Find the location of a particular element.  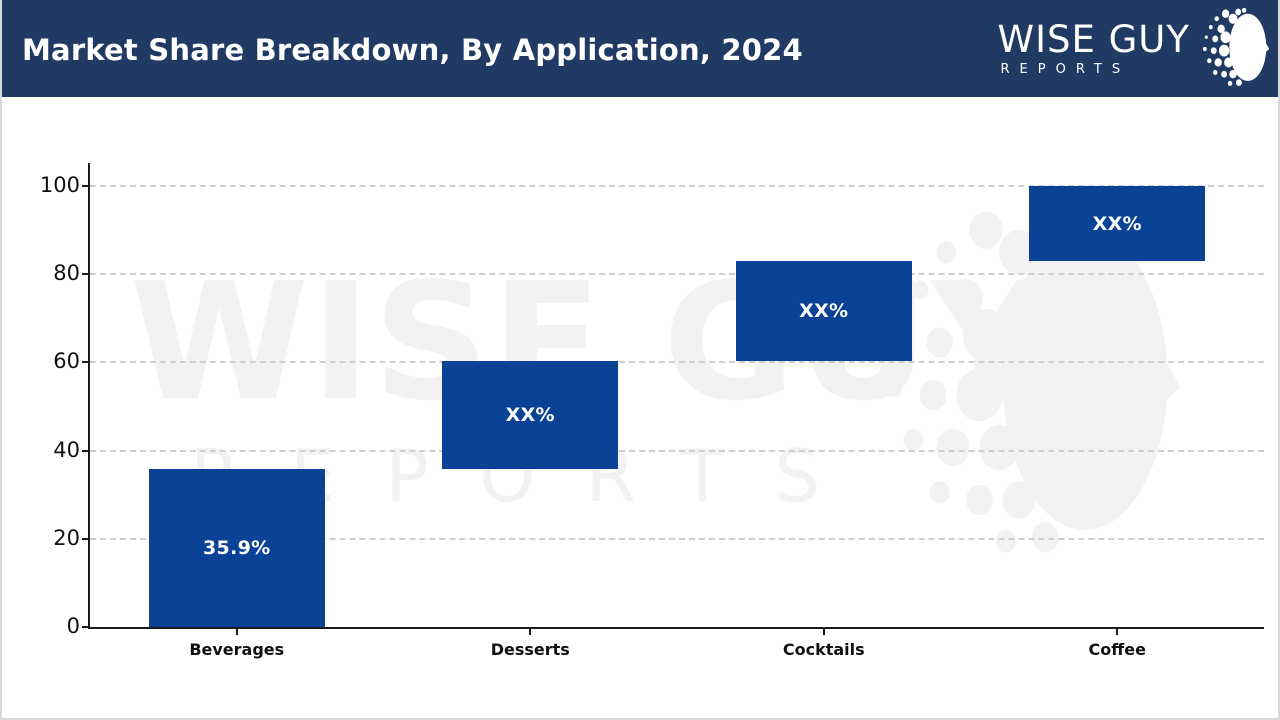

bar-beverages: 35.9% is located at coordinates (236, 547).